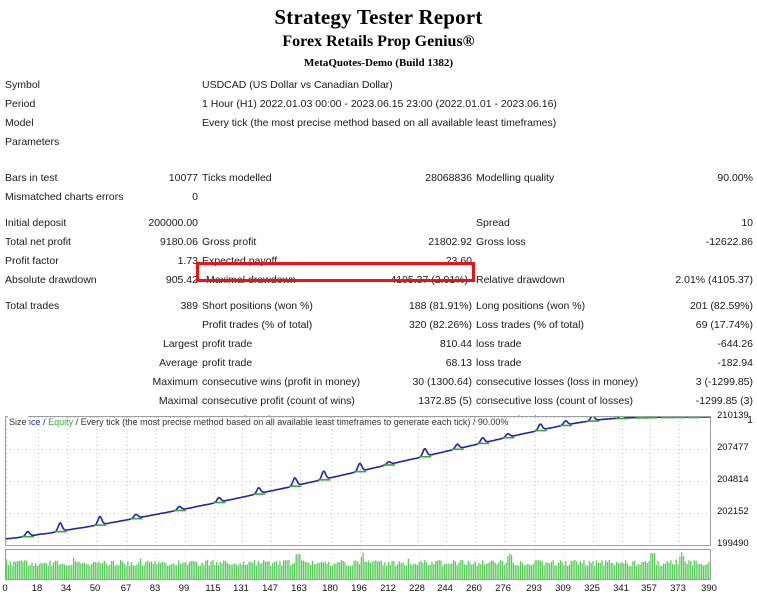 The height and width of the screenshot is (600, 757). I want to click on symbol-label: Symbol, so click(23, 85).